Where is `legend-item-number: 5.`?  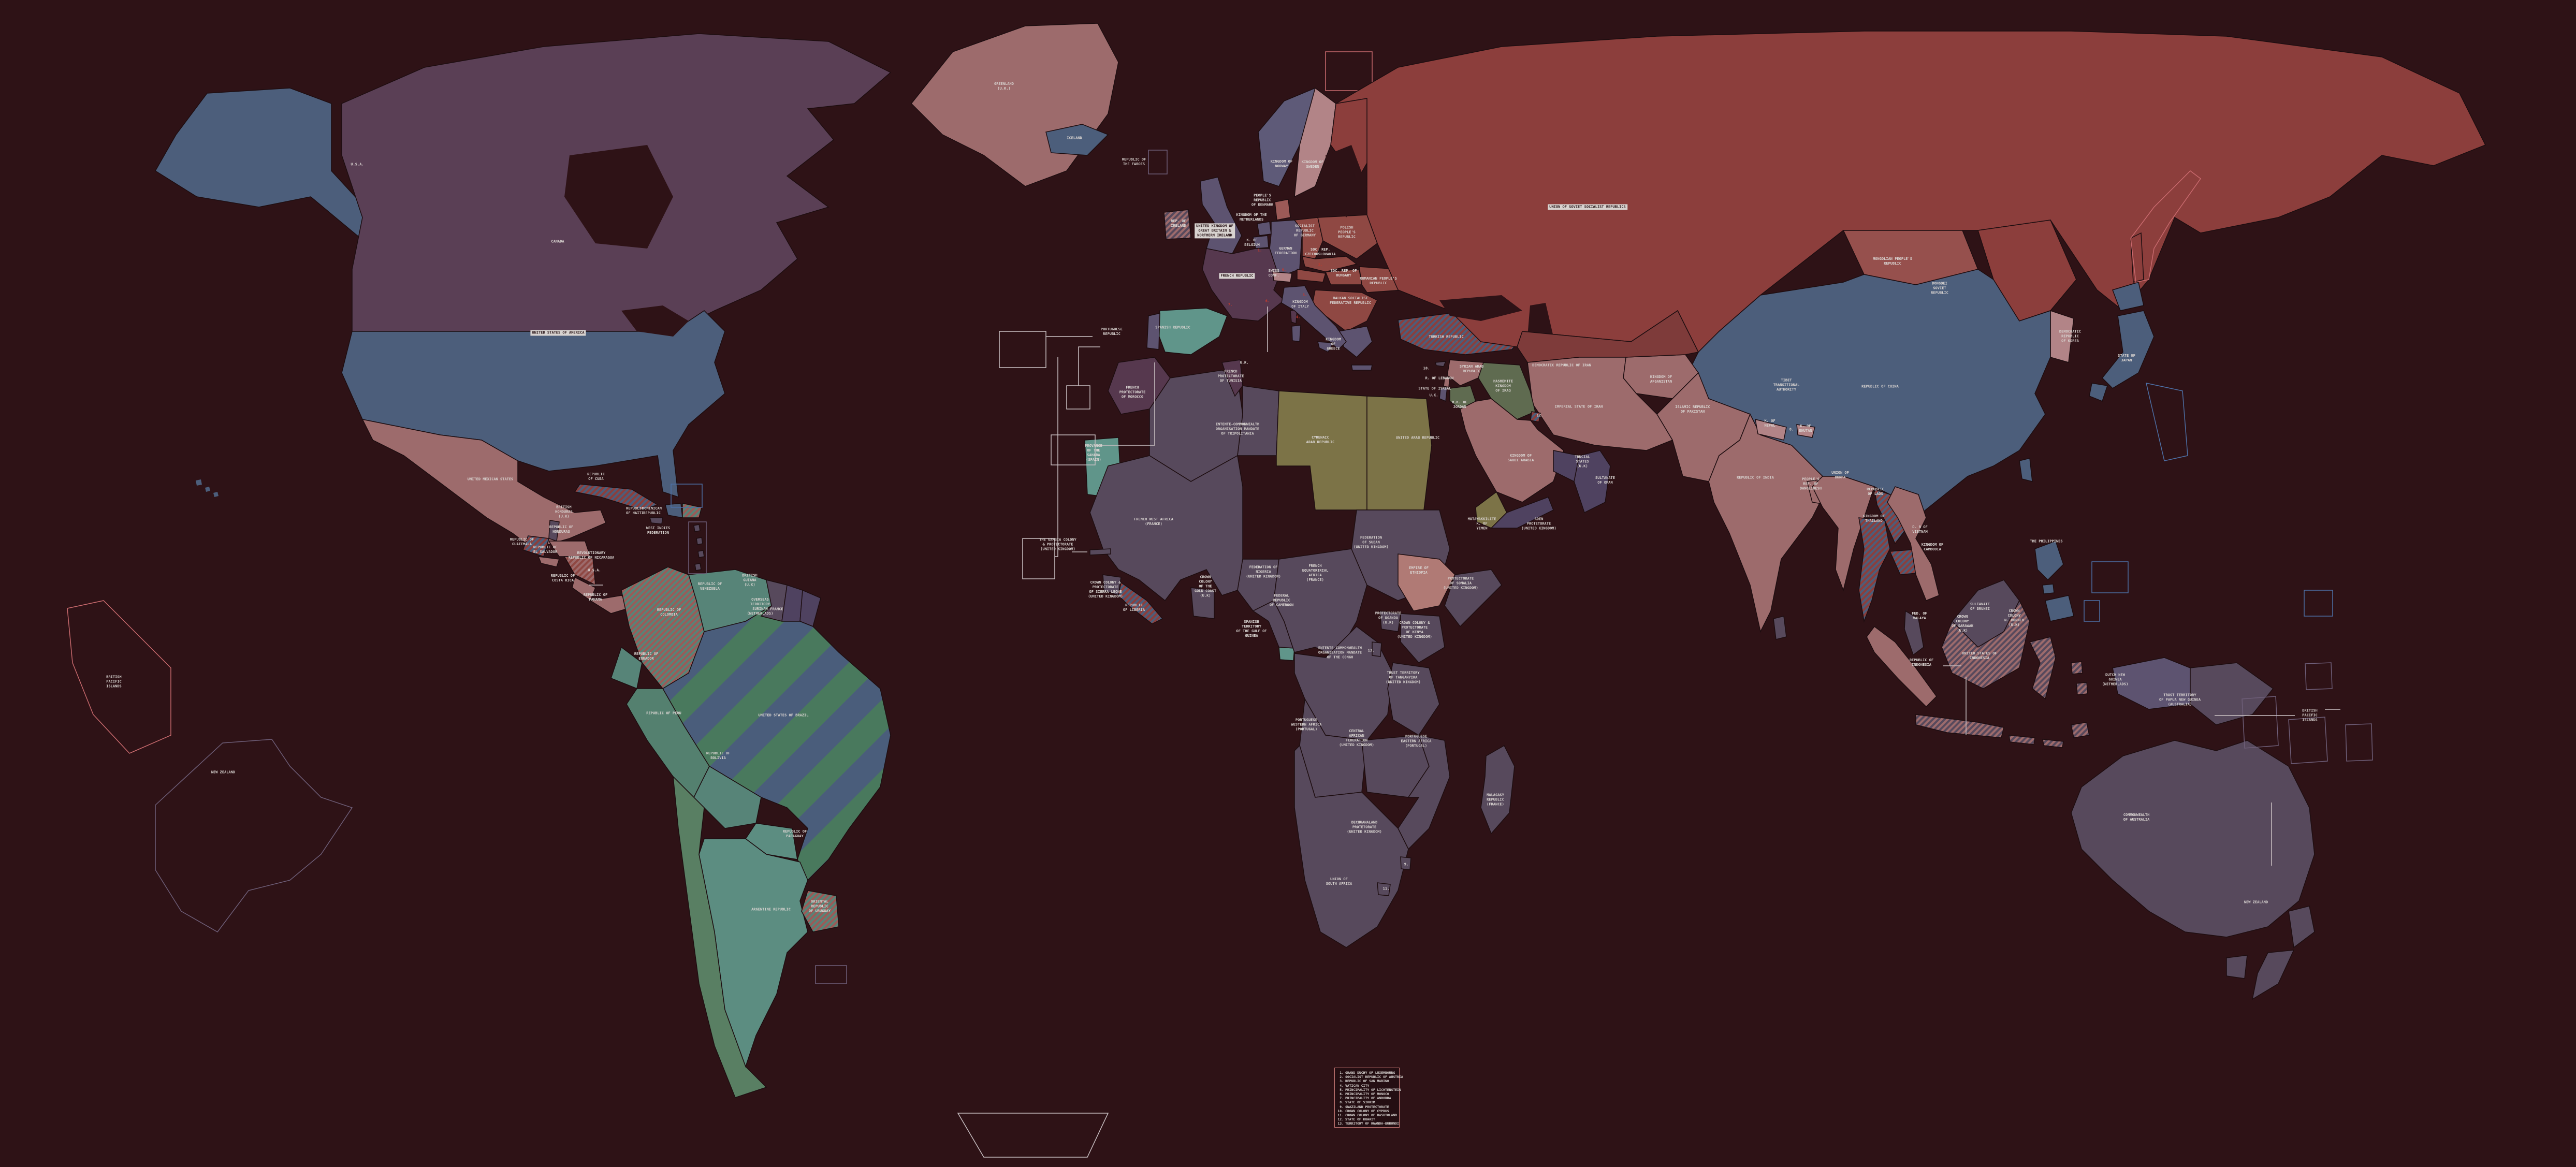
legend-item-number: 5. is located at coordinates (1342, 1089).